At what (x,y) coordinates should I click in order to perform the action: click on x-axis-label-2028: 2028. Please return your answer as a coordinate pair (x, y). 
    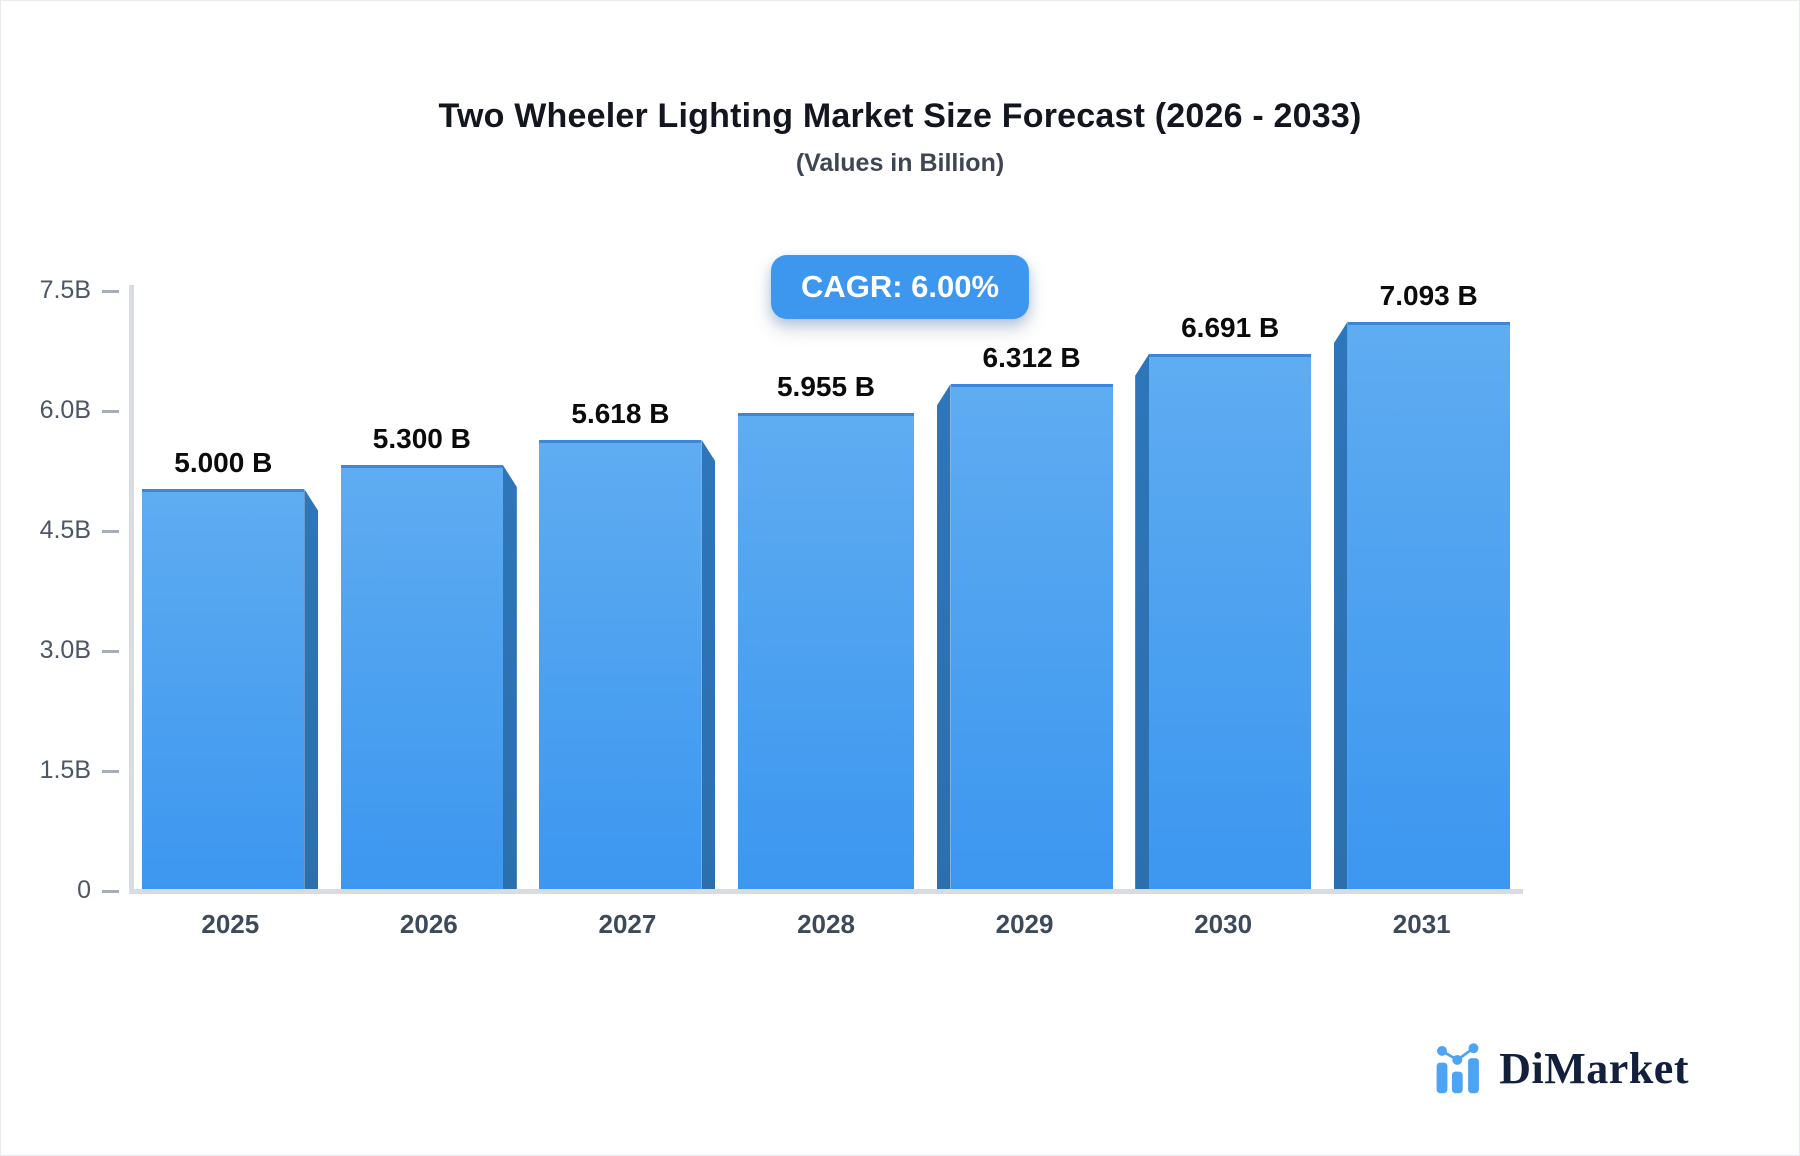
    Looking at the image, I should click on (826, 924).